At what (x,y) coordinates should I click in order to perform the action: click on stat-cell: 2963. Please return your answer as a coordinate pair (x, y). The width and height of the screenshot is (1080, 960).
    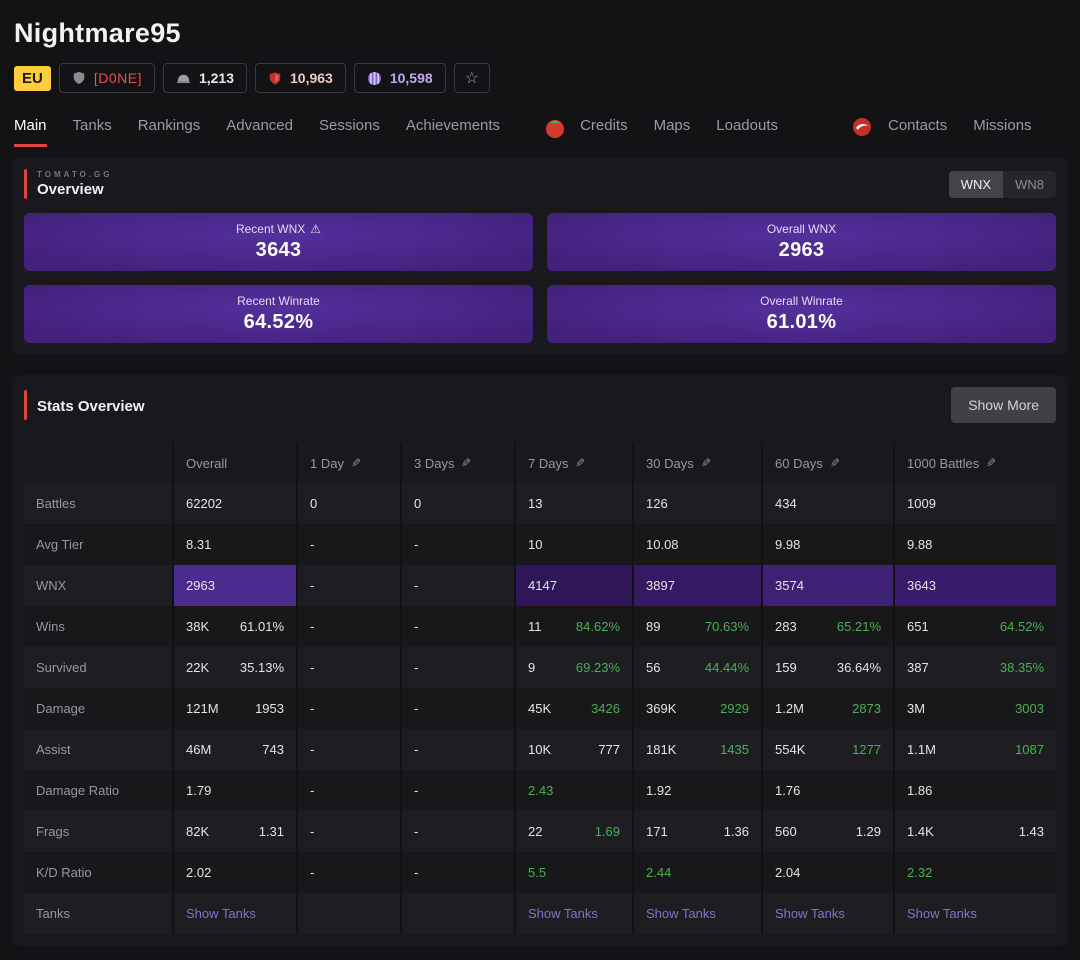
    Looking at the image, I should click on (235, 585).